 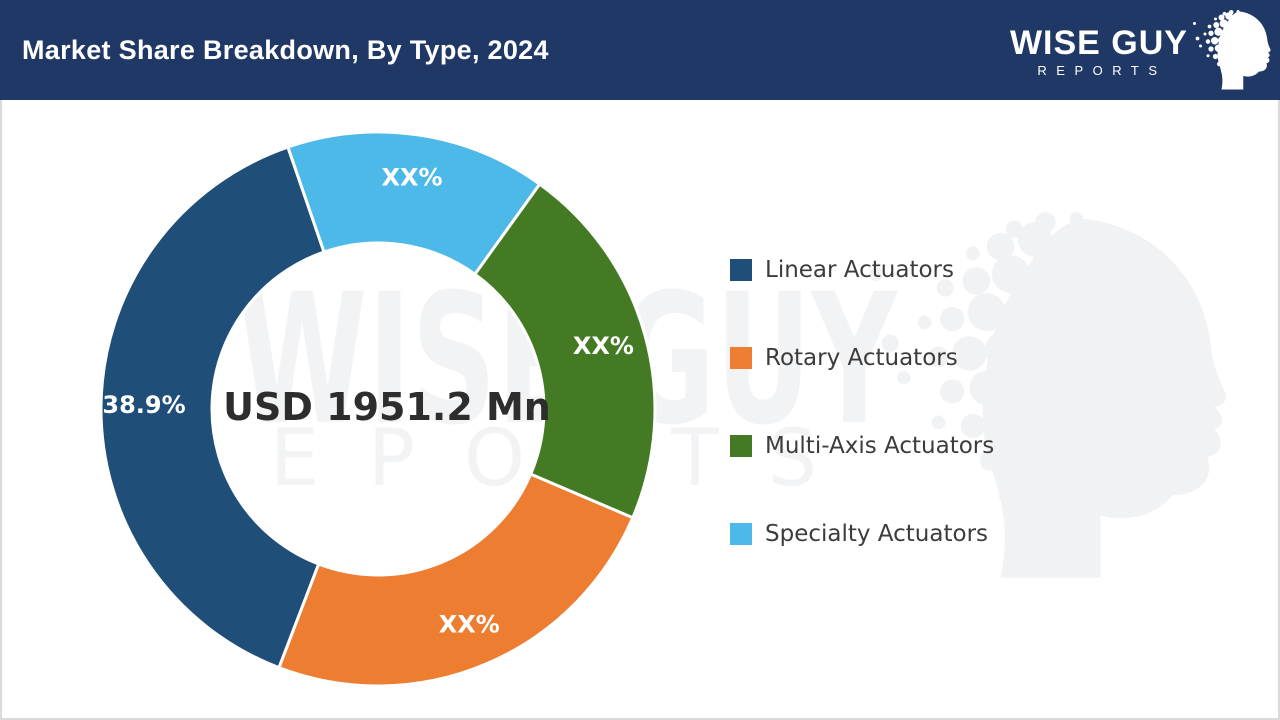 I want to click on donut-slice-specialty-actuators, so click(x=413, y=203).